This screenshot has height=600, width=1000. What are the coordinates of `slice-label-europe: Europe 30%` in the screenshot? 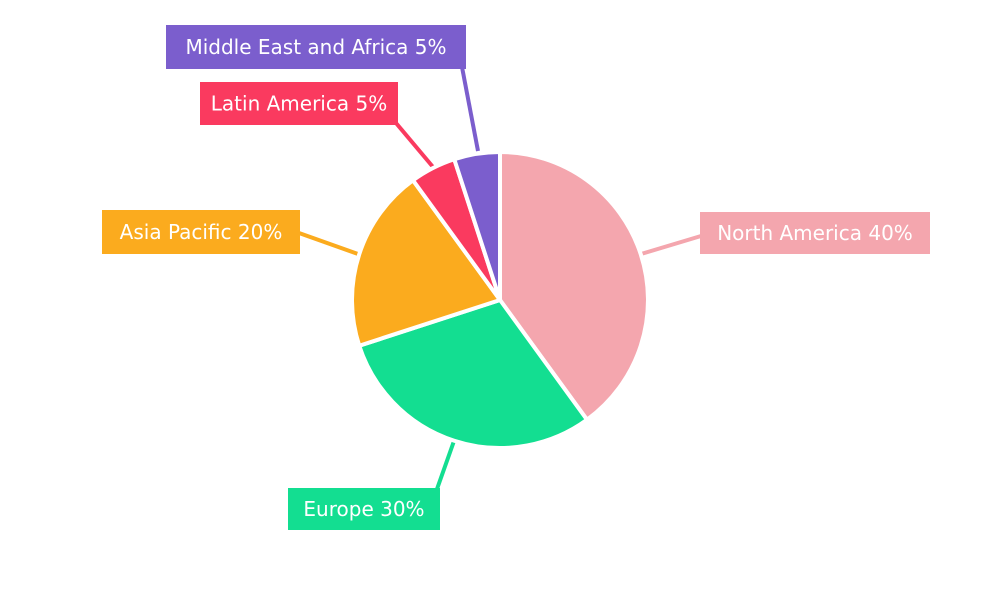 It's located at (364, 509).